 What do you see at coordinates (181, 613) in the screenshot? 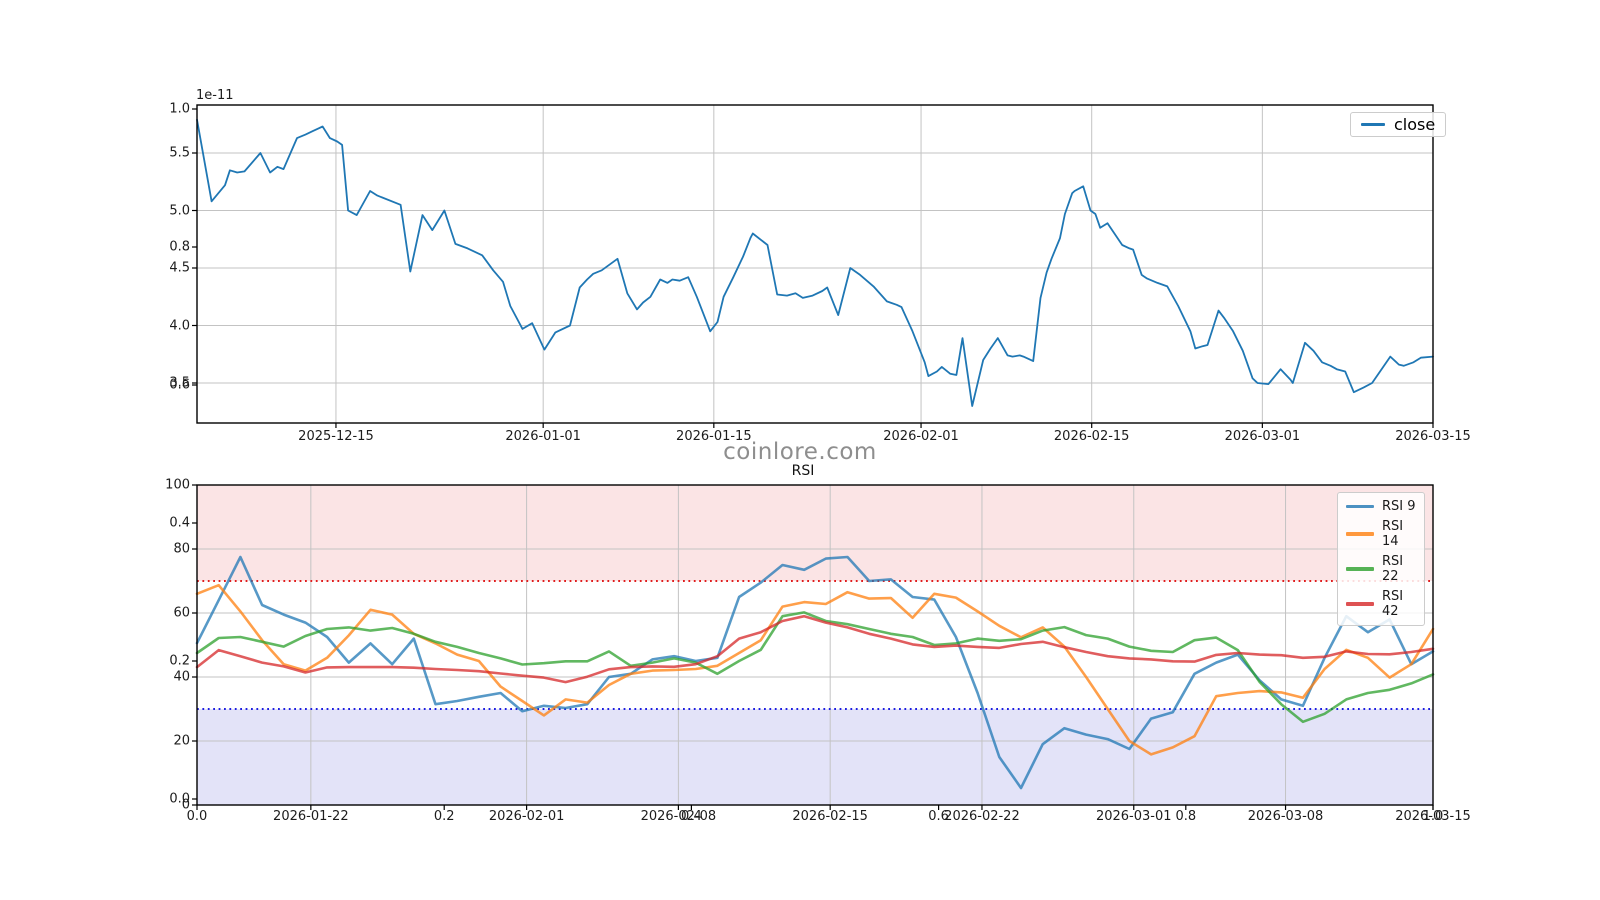
I see `rsi-y-tick-label: 60` at bounding box center [181, 613].